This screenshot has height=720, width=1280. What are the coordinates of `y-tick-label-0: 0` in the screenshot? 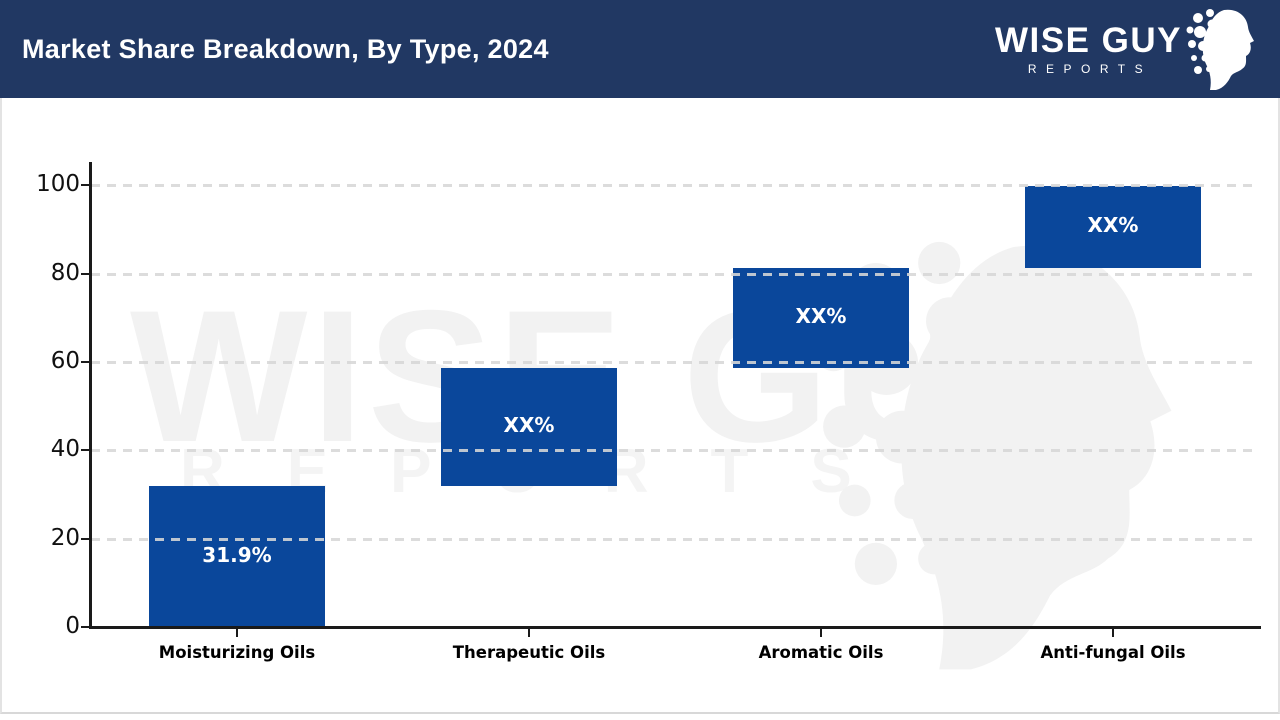 It's located at (72, 626).